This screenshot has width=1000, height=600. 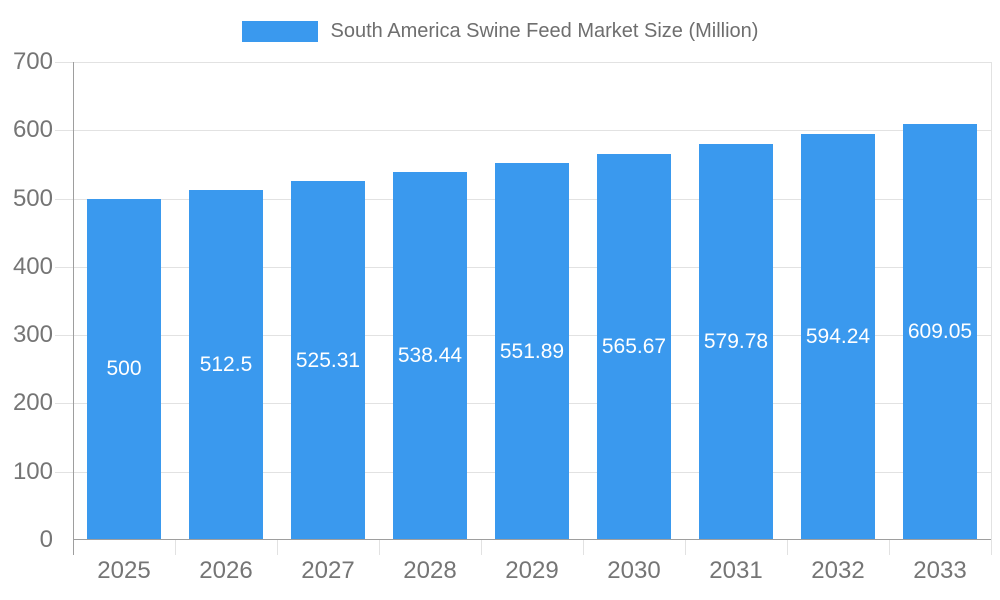 What do you see at coordinates (32, 130) in the screenshot?
I see `y-axis-label: 600` at bounding box center [32, 130].